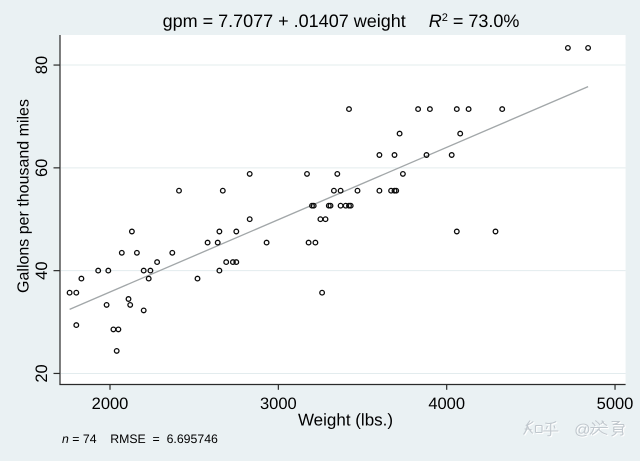  What do you see at coordinates (42, 270) in the screenshot?
I see `svg-text: 40` at bounding box center [42, 270].